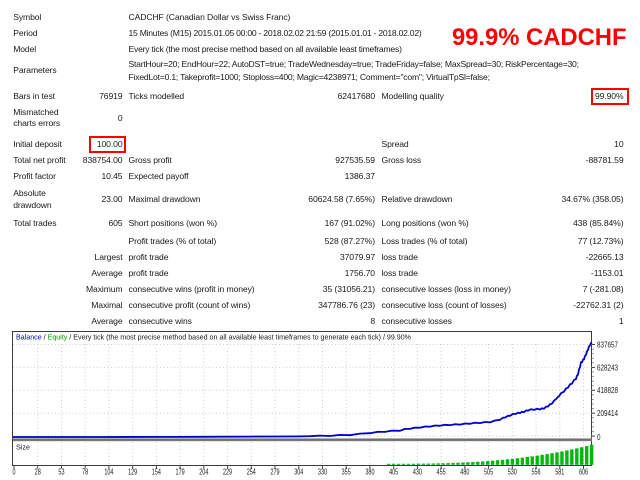 The height and width of the screenshot is (480, 640). Describe the element at coordinates (85, 472) in the screenshot. I see `svg-text: 78` at that location.